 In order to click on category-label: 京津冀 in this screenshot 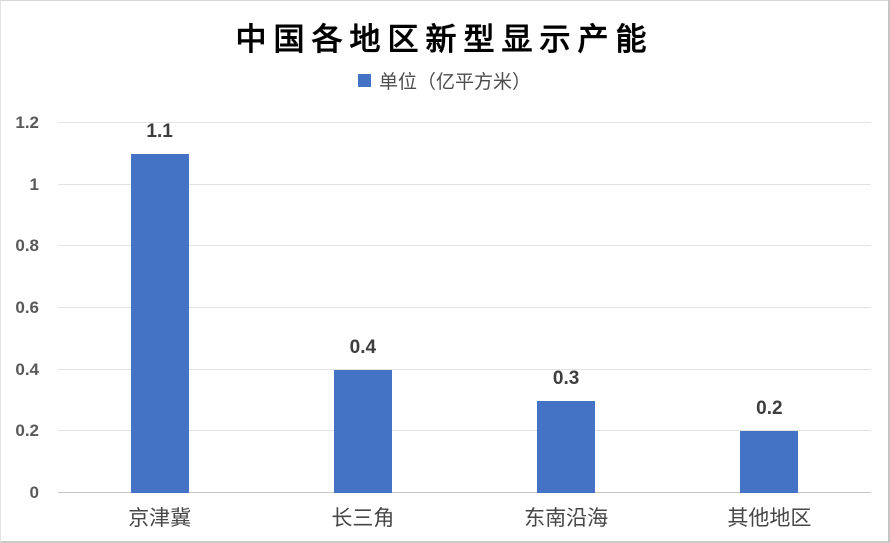, I will do `click(160, 518)`.